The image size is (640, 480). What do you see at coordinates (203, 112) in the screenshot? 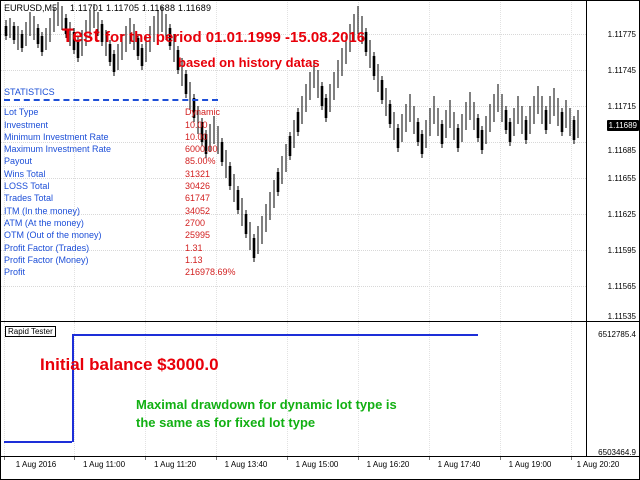
I see `stats-value: Dynamic` at bounding box center [203, 112].